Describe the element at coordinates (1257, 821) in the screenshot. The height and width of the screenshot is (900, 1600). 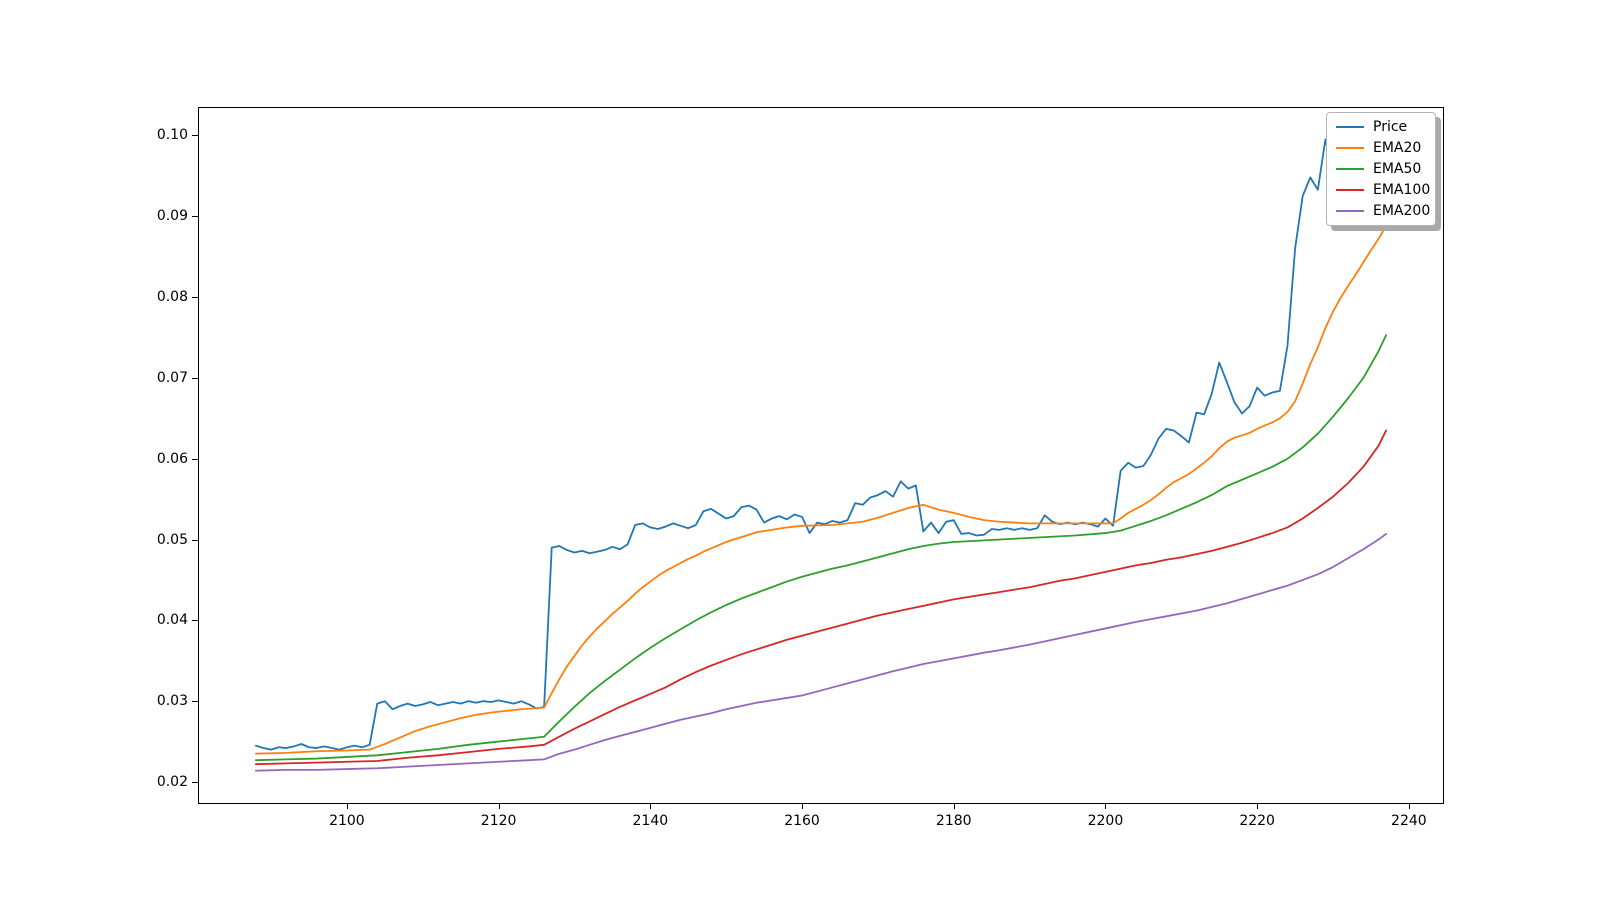
I see `x-tick-label: 2220` at that location.